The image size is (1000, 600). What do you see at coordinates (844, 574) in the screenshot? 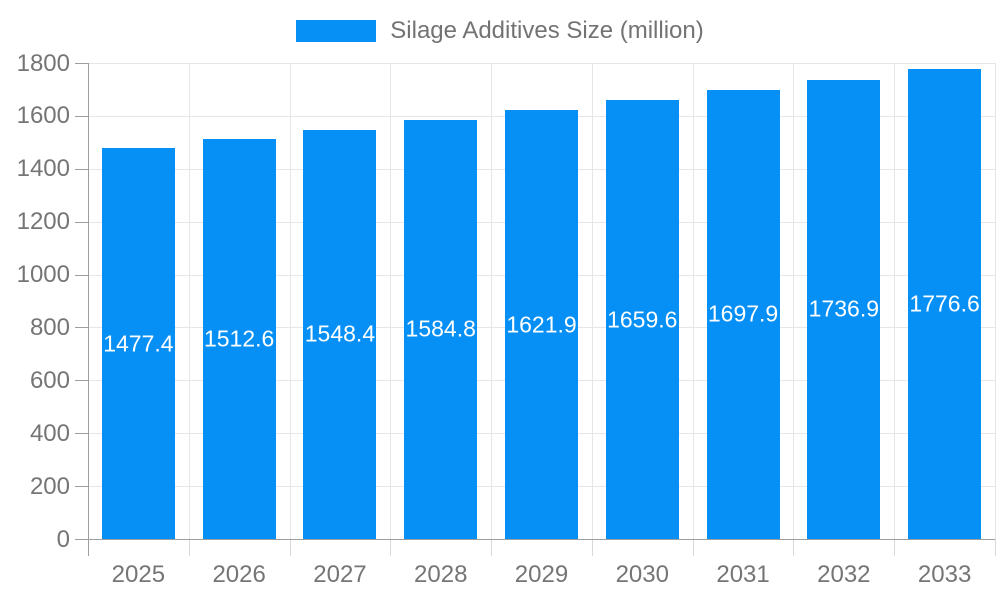
I see `x-axis-label: 2032` at bounding box center [844, 574].